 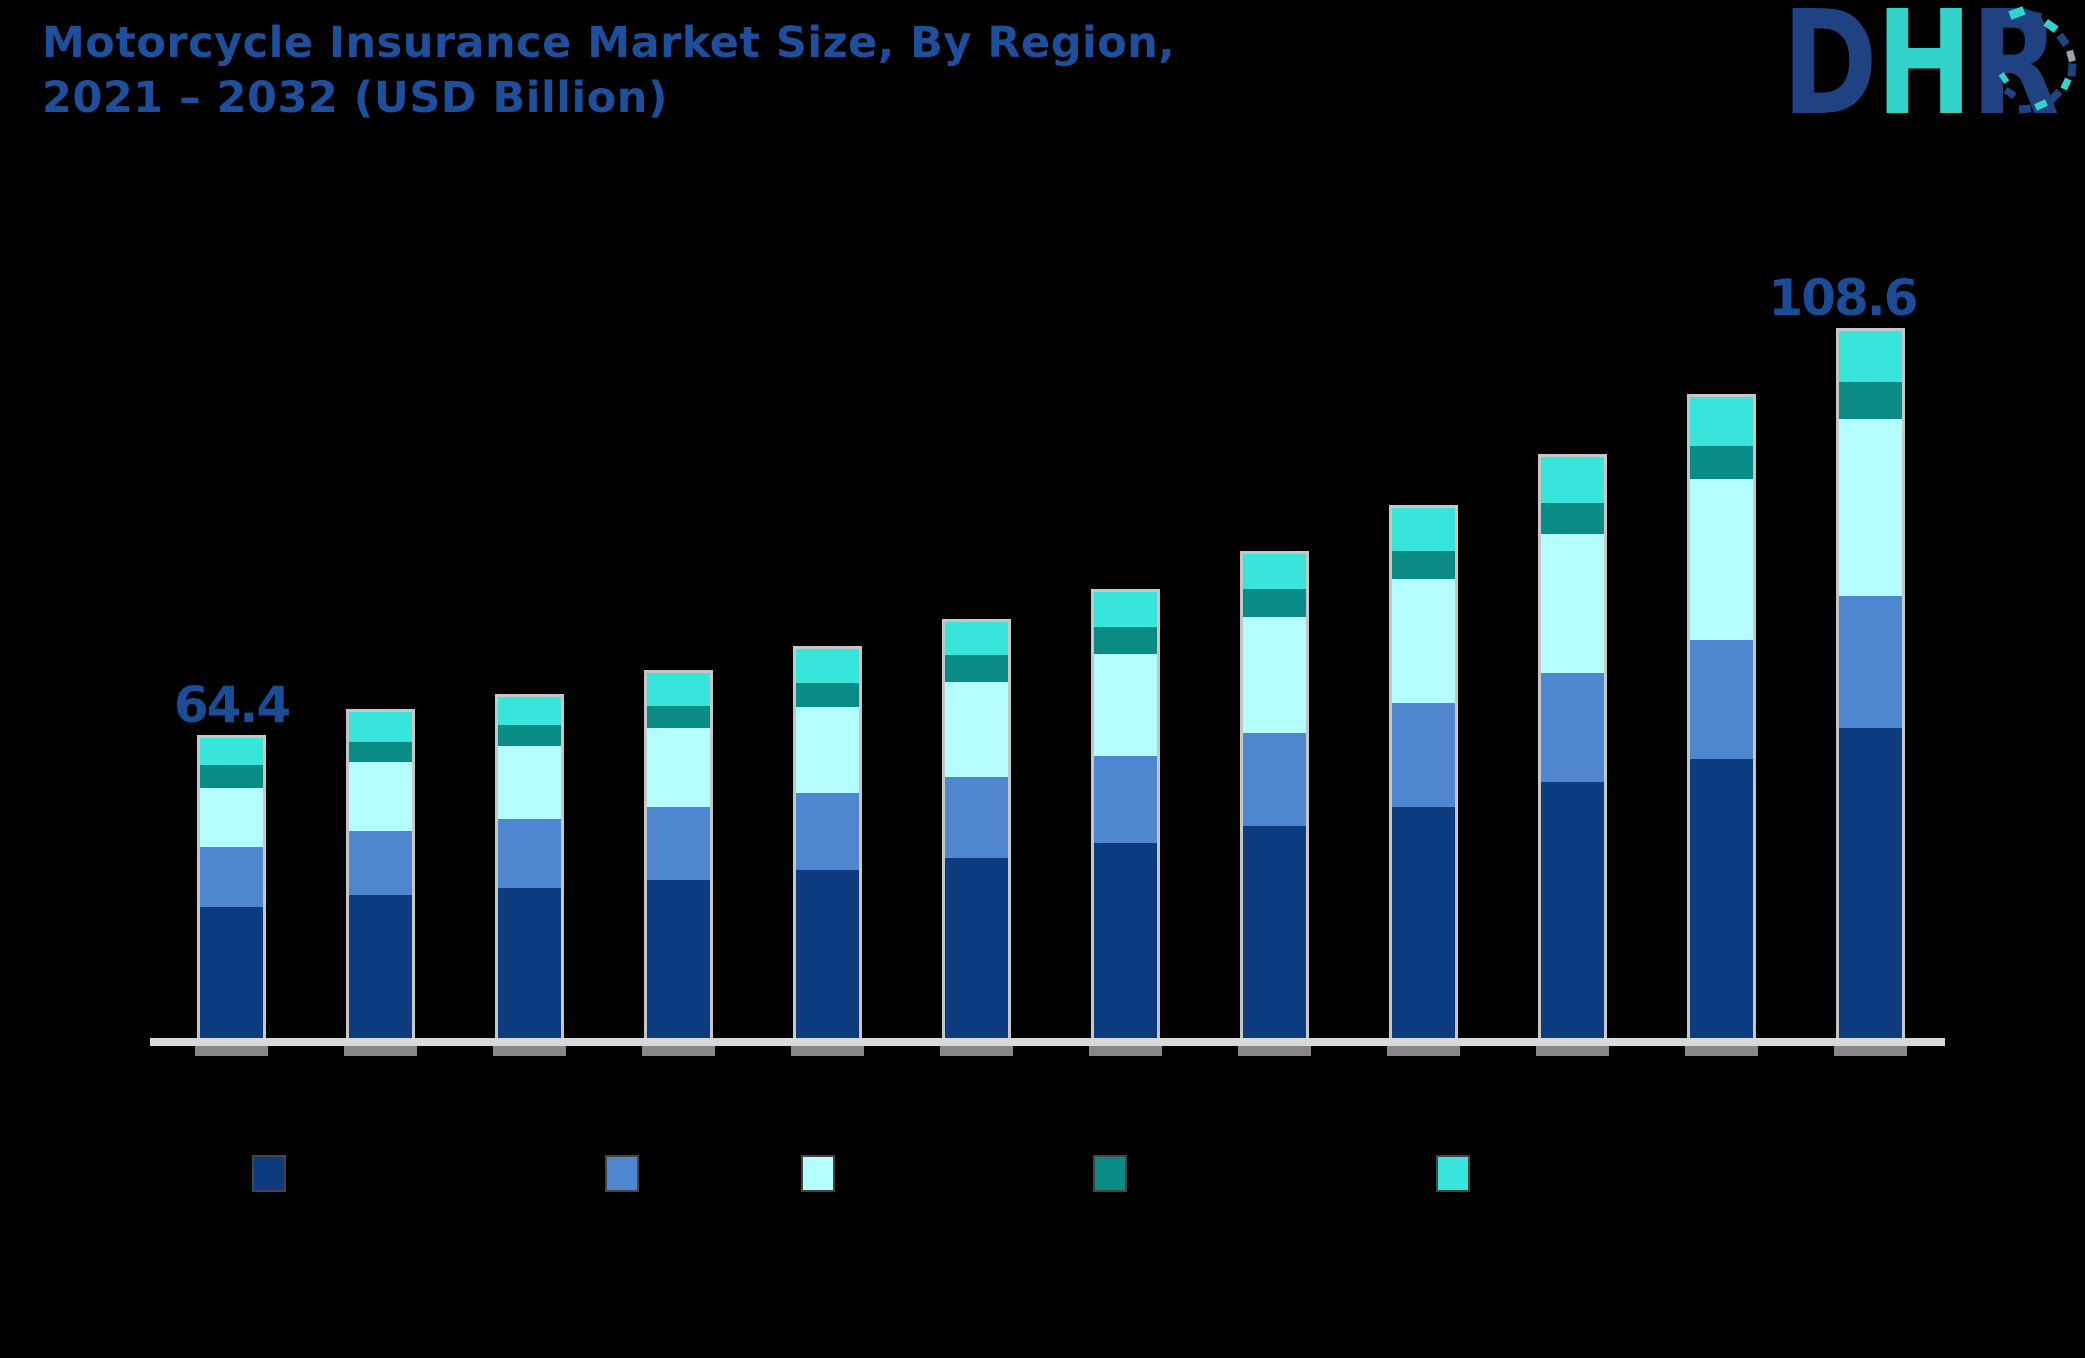 What do you see at coordinates (2037, 60) in the screenshot?
I see `logo-sunburst-dots-icon` at bounding box center [2037, 60].